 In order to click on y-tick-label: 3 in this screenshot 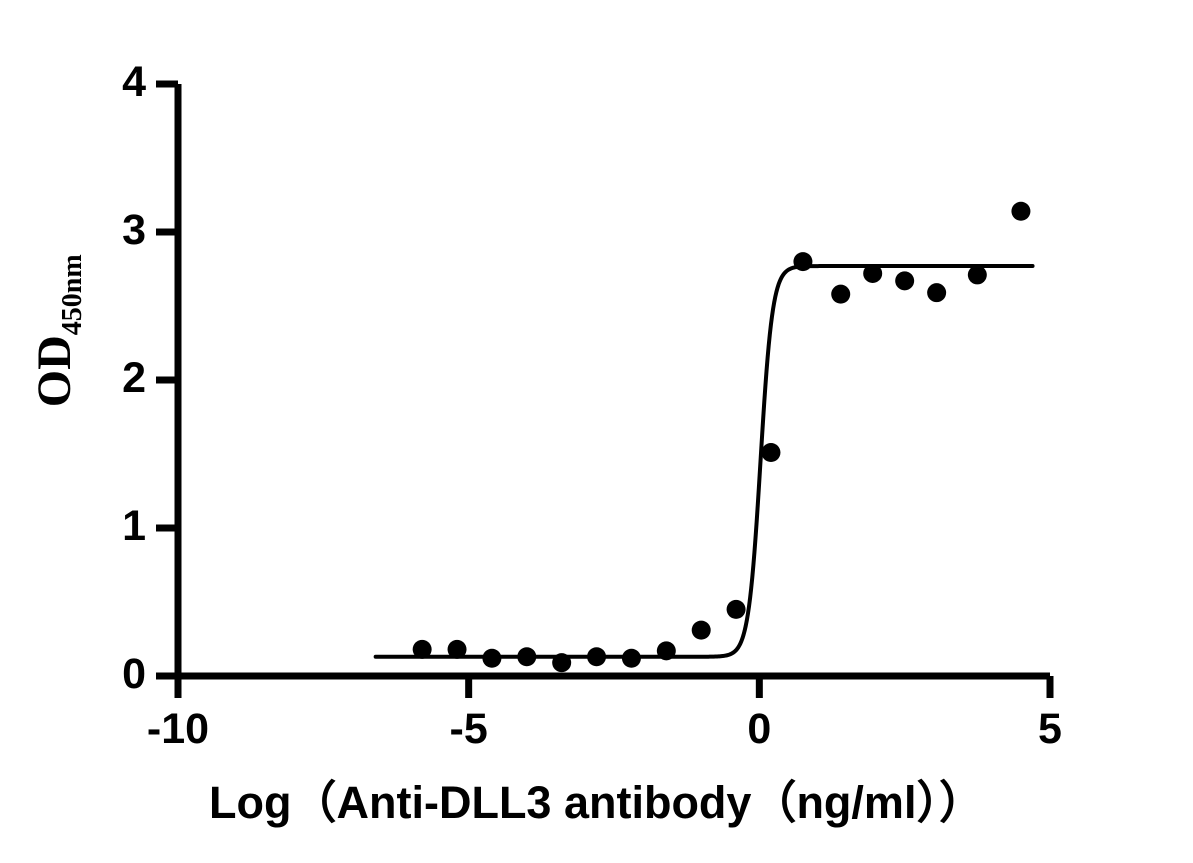, I will do `click(134, 230)`.